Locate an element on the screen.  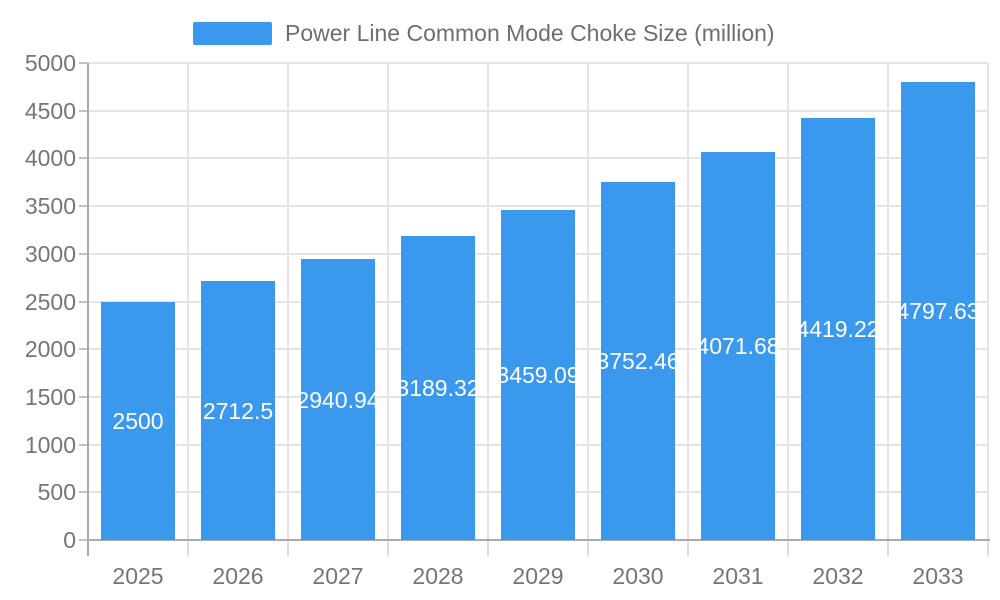
bar-2026 is located at coordinates (238, 410).